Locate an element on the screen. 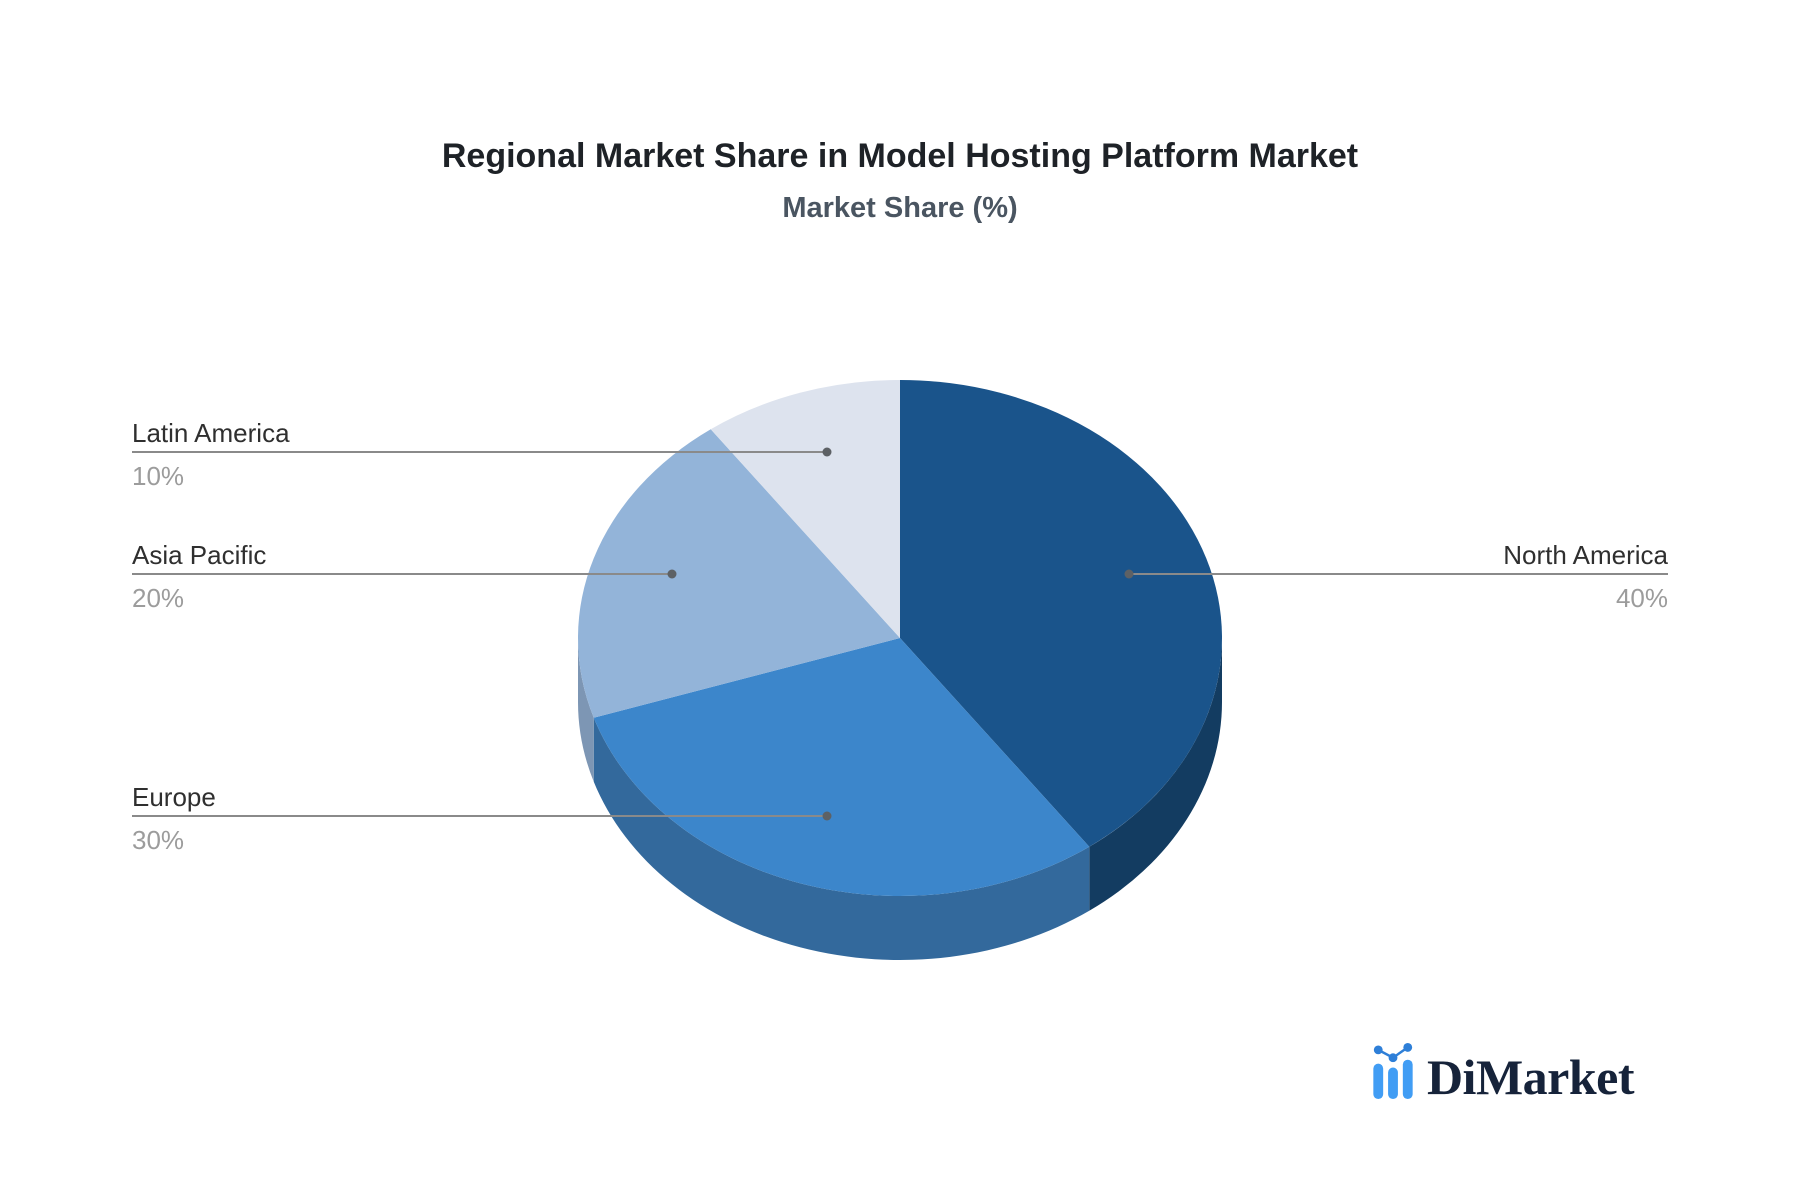 The height and width of the screenshot is (1196, 1800). callout-dot-north-america is located at coordinates (1129, 574).